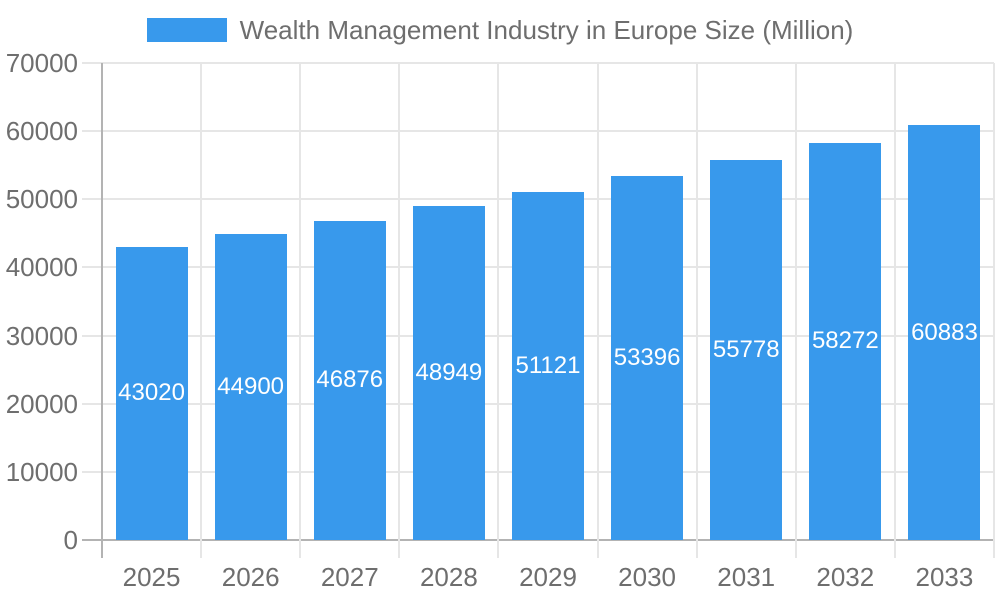  What do you see at coordinates (538, 540) in the screenshot?
I see `x-axis-baseline` at bounding box center [538, 540].